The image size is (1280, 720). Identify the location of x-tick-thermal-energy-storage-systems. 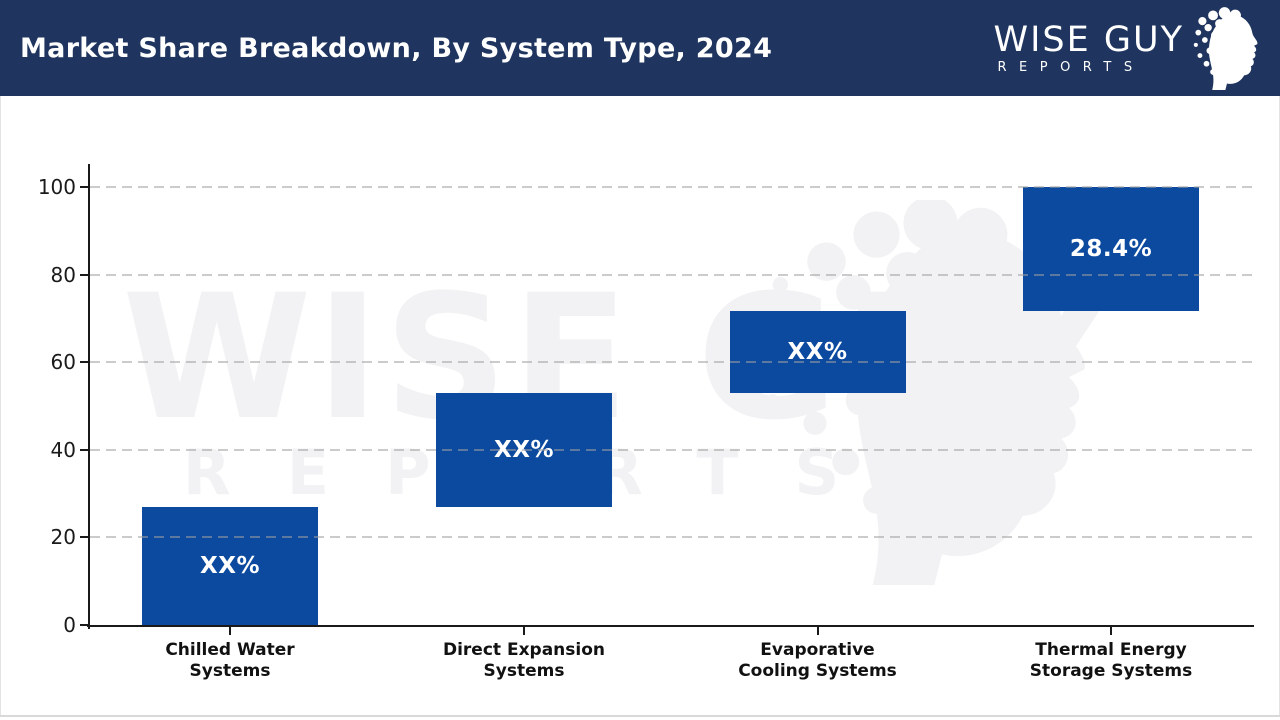
(1111, 631).